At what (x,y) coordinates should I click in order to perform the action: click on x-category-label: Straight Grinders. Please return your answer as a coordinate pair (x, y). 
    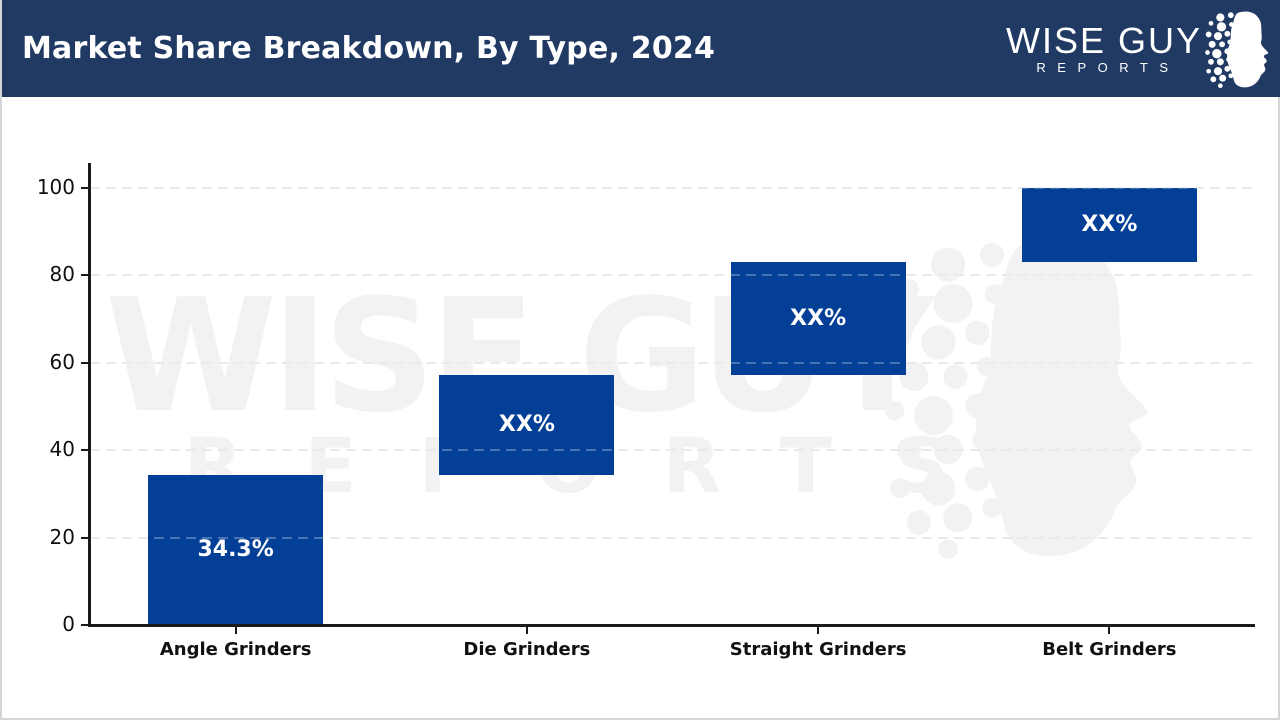
    Looking at the image, I should click on (818, 649).